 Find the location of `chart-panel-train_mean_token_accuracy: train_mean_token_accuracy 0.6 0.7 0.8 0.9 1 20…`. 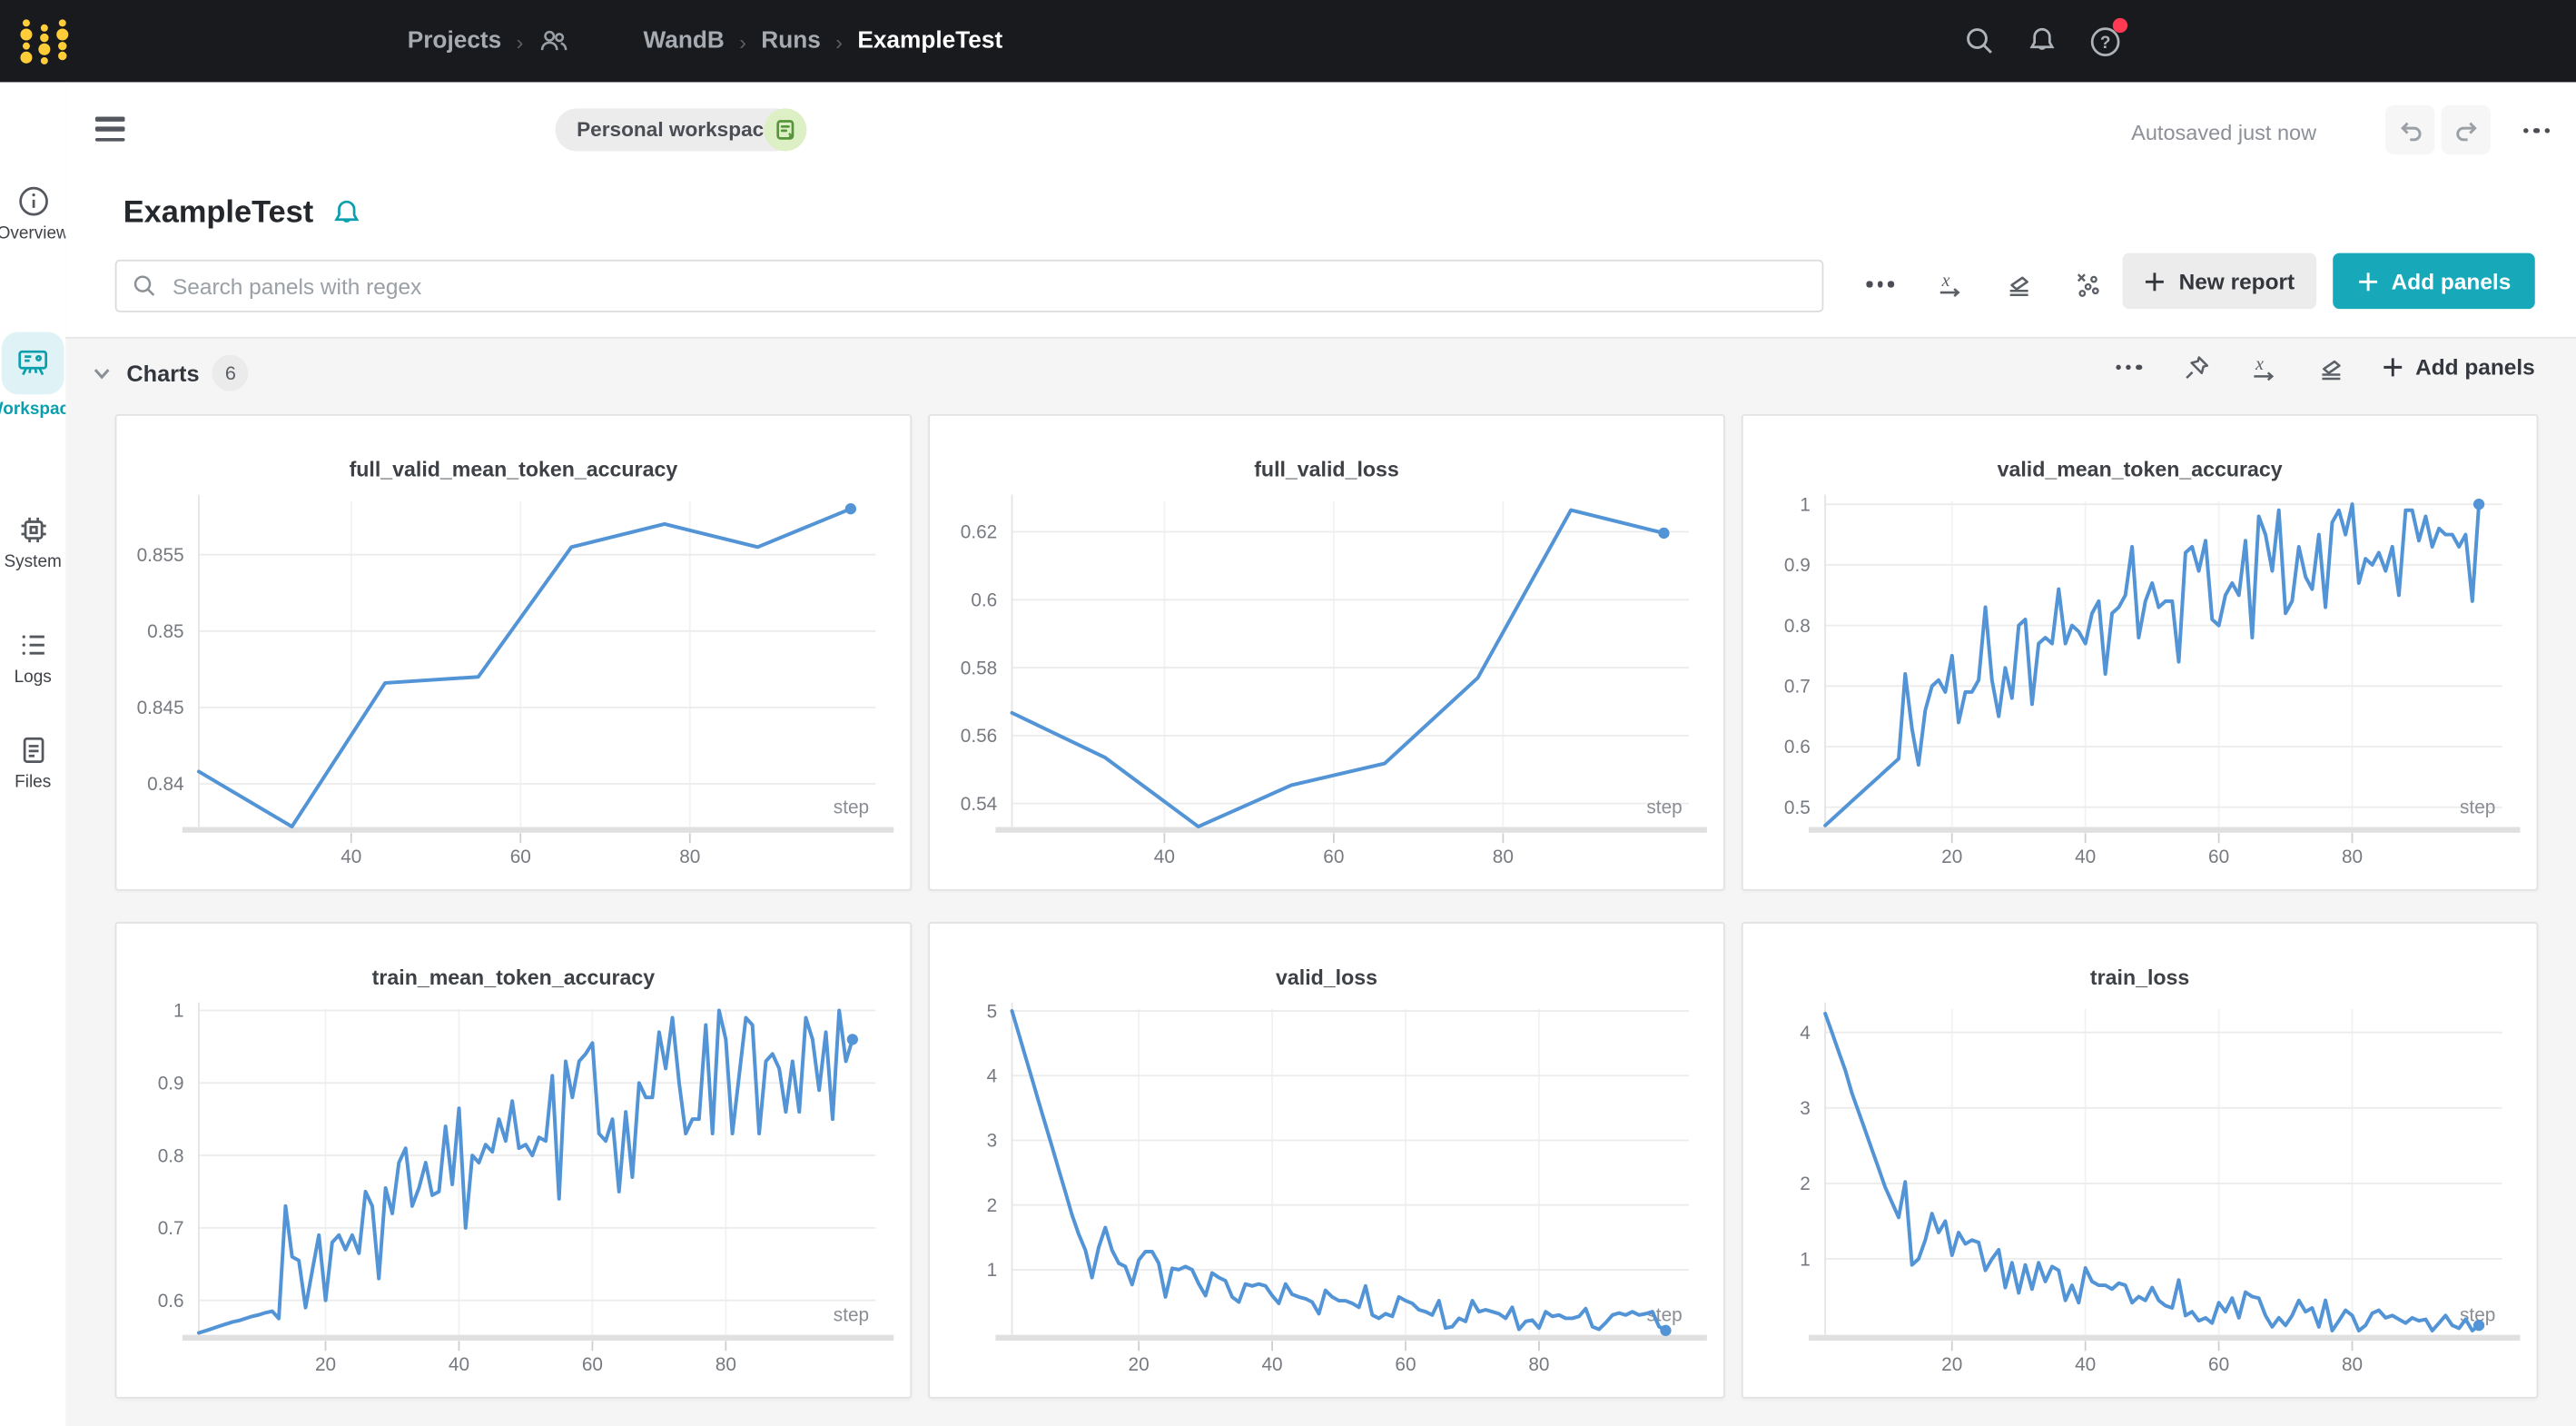

chart-panel-train_mean_token_accuracy: train_mean_token_accuracy 0.6 0.7 0.8 0.9 1 20… is located at coordinates (513, 1160).